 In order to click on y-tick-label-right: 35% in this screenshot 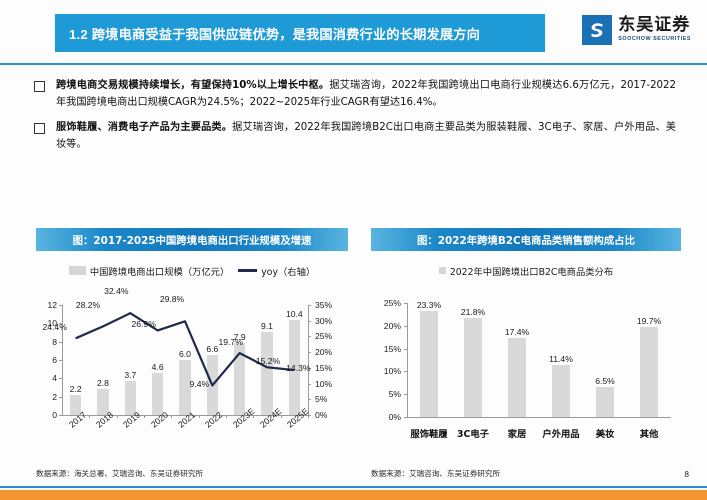, I will do `click(324, 305)`.